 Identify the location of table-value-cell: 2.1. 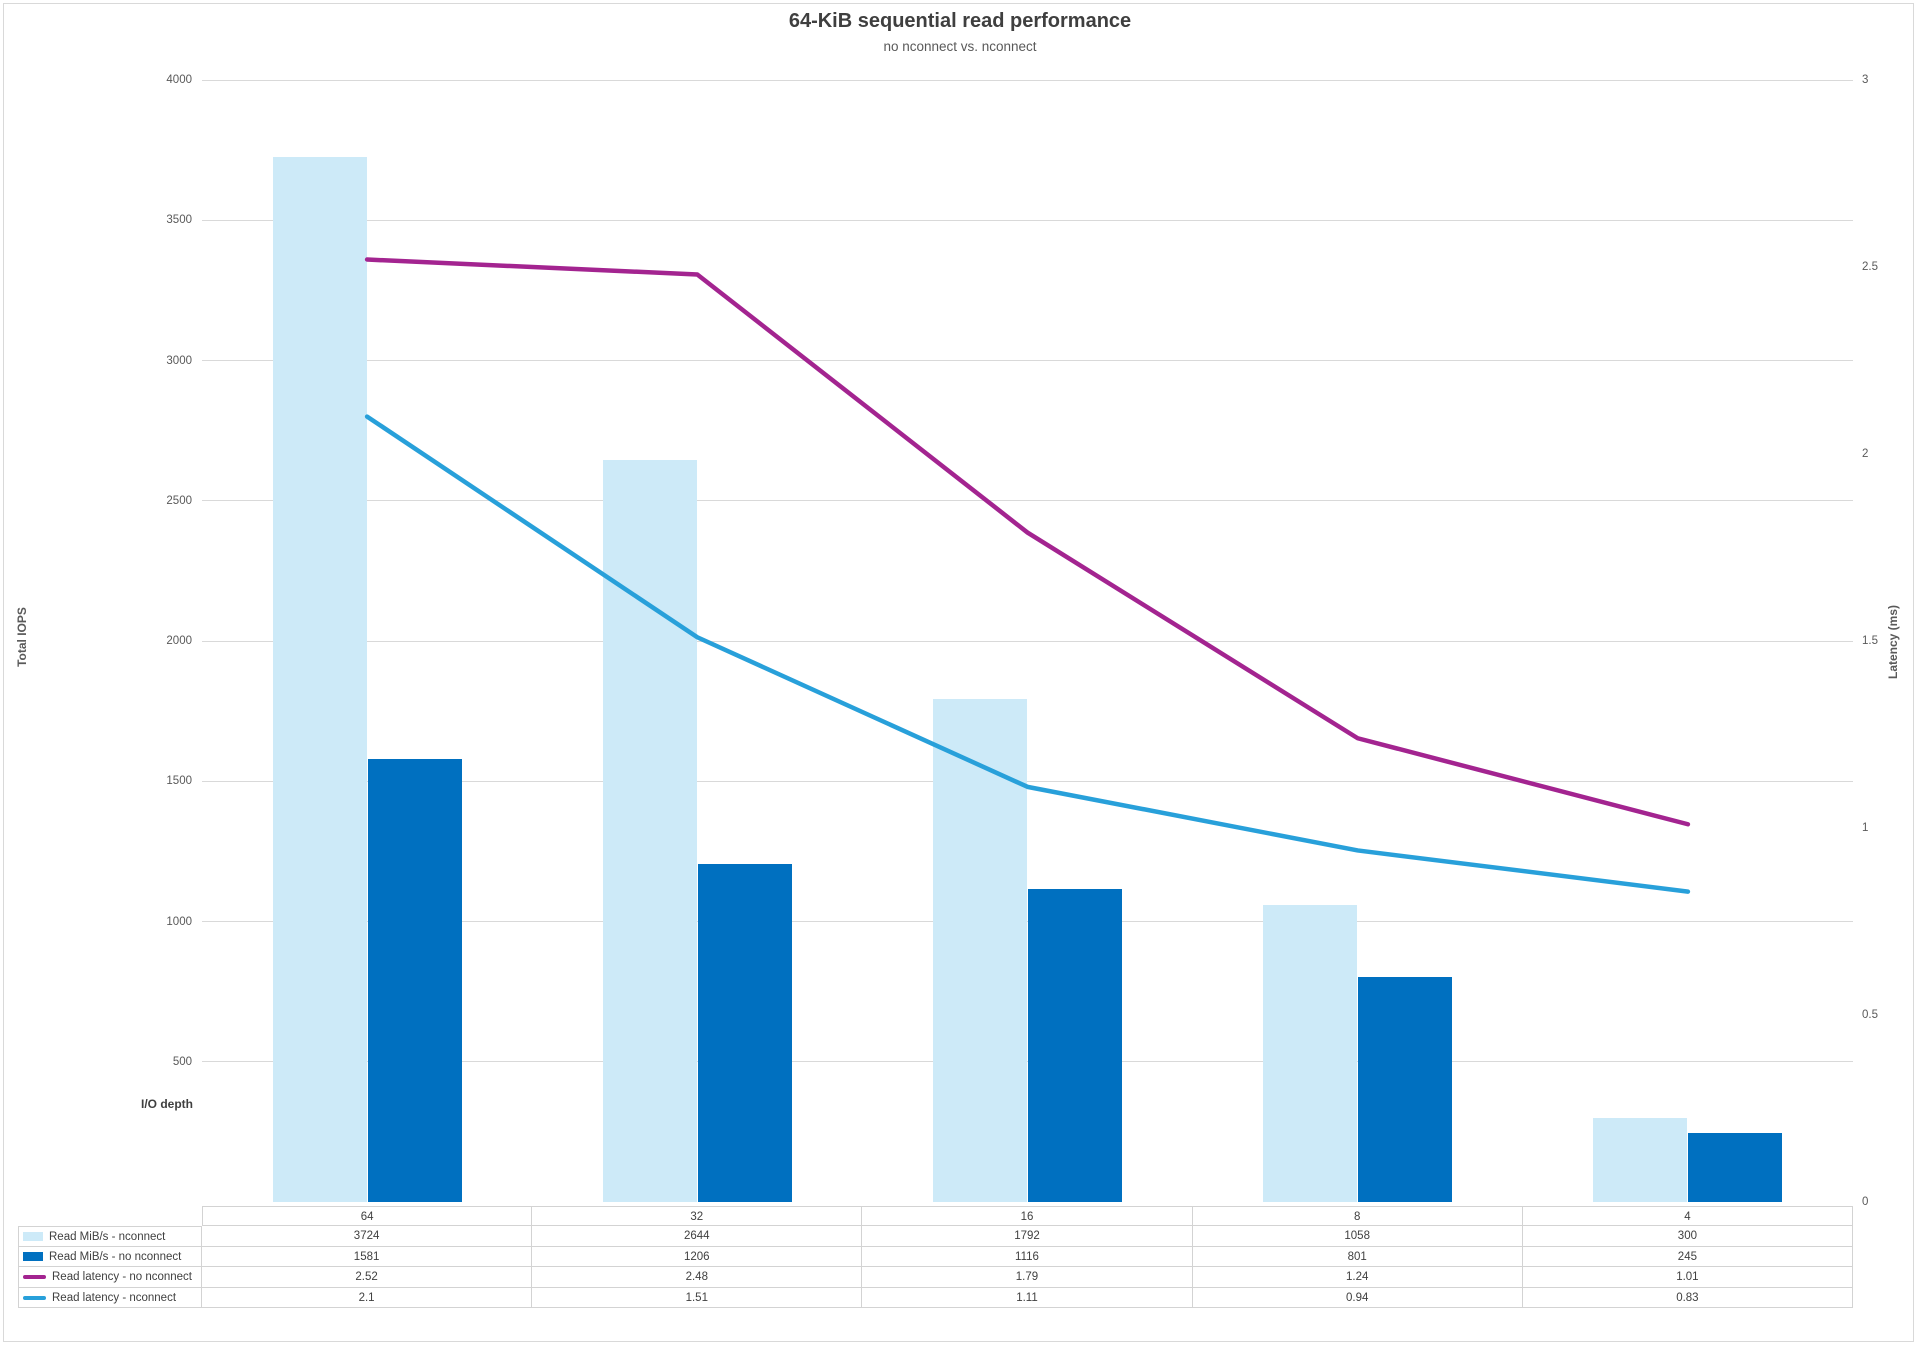
(367, 1298).